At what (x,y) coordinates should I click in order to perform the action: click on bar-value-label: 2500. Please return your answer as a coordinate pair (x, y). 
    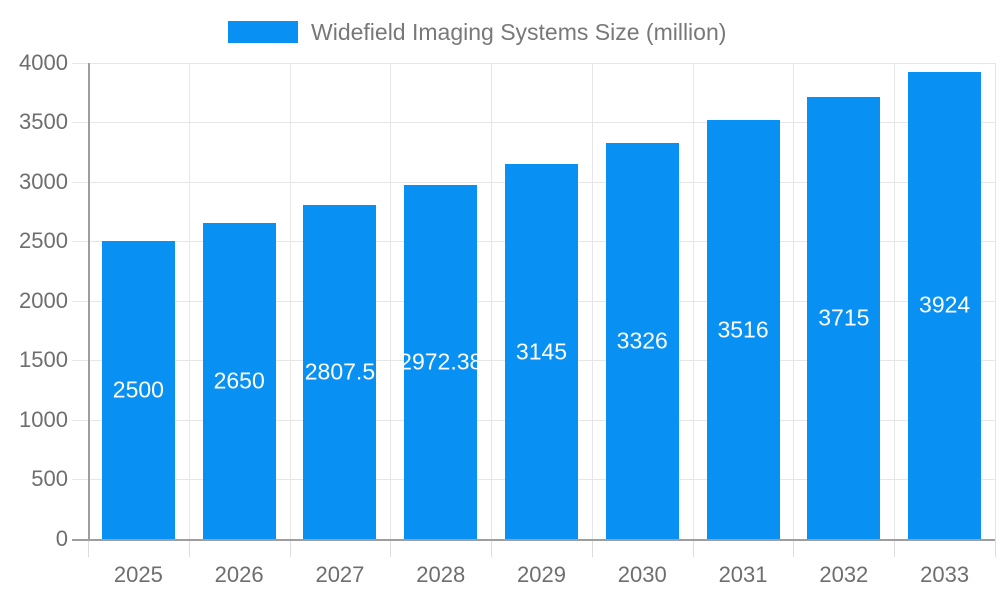
    Looking at the image, I should click on (138, 389).